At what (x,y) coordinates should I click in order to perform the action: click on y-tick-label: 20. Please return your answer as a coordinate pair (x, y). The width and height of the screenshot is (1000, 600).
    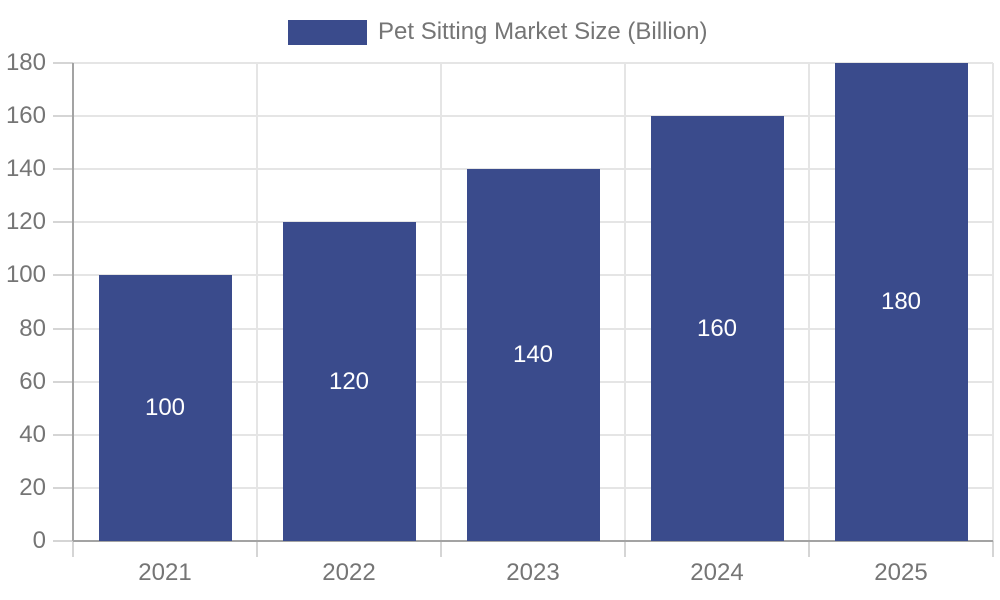
    Looking at the image, I should click on (32, 487).